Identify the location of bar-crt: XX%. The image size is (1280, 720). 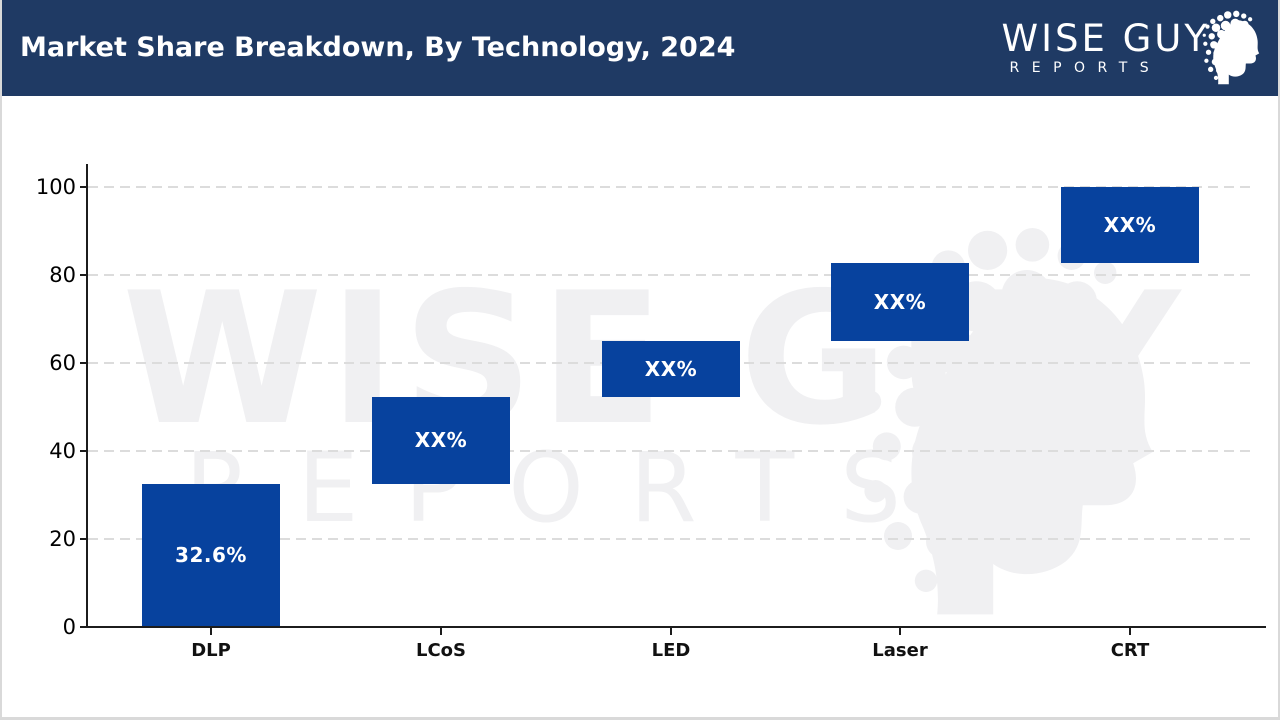
(1130, 225).